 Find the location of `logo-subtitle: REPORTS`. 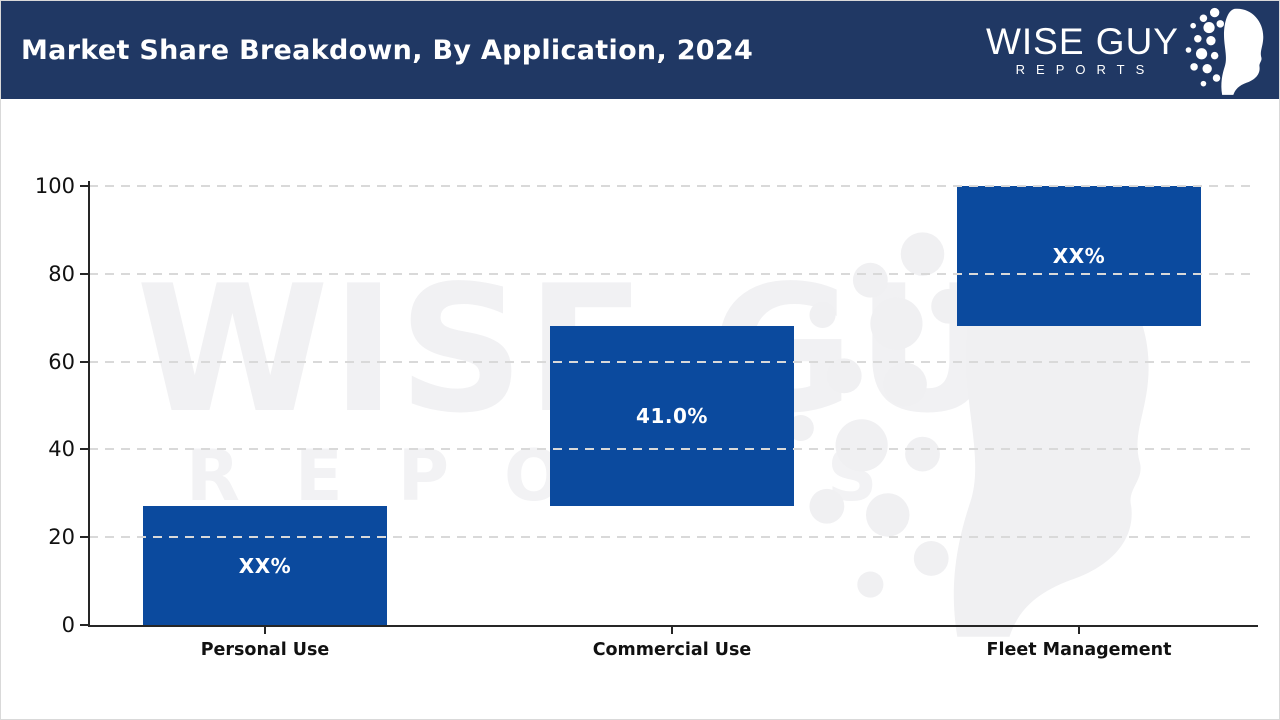

logo-subtitle: REPORTS is located at coordinates (1085, 69).